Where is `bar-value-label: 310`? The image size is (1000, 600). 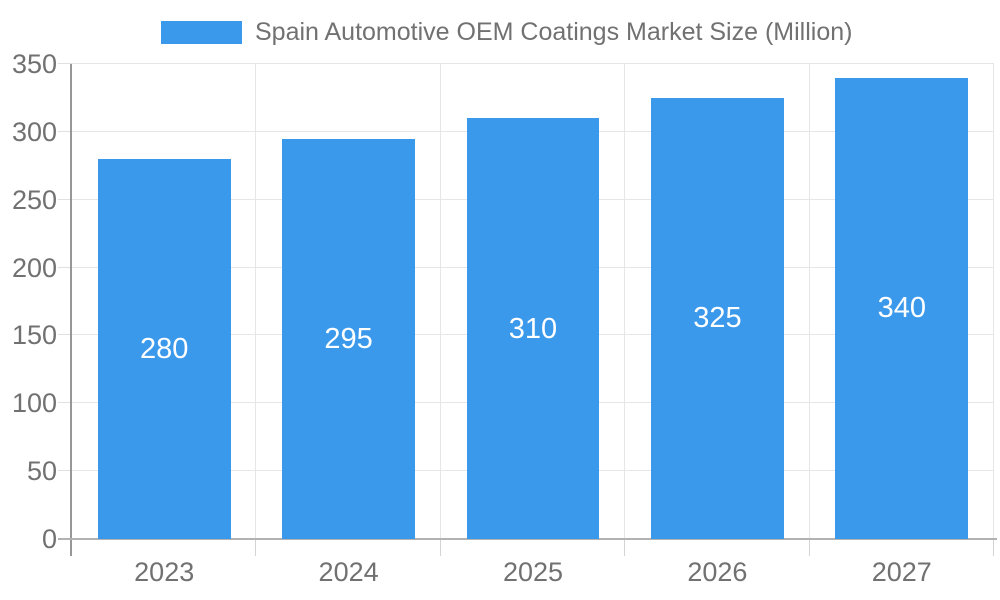 bar-value-label: 310 is located at coordinates (533, 328).